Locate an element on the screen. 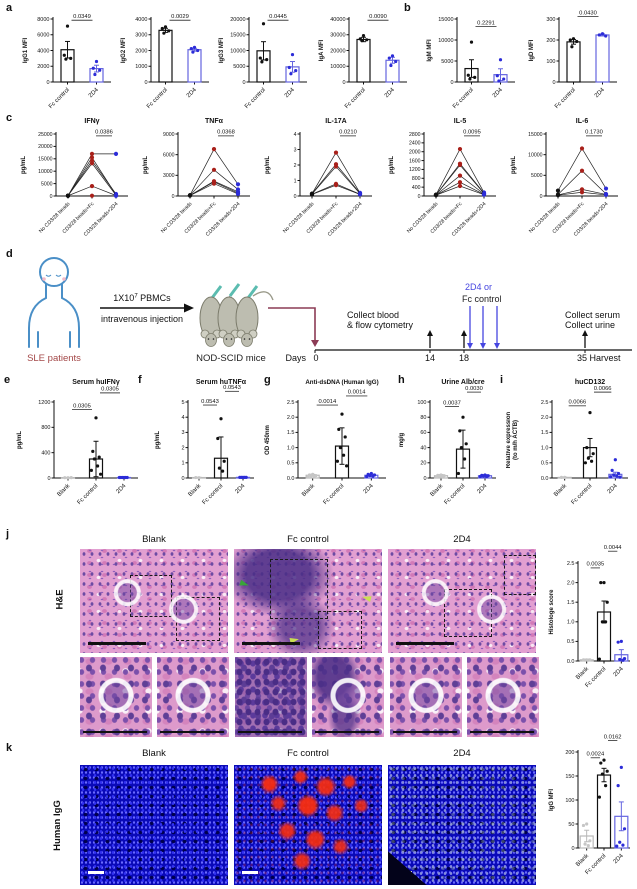  svg-text: Anti-dsDNA (Human IgG) is located at coordinates (341, 382).